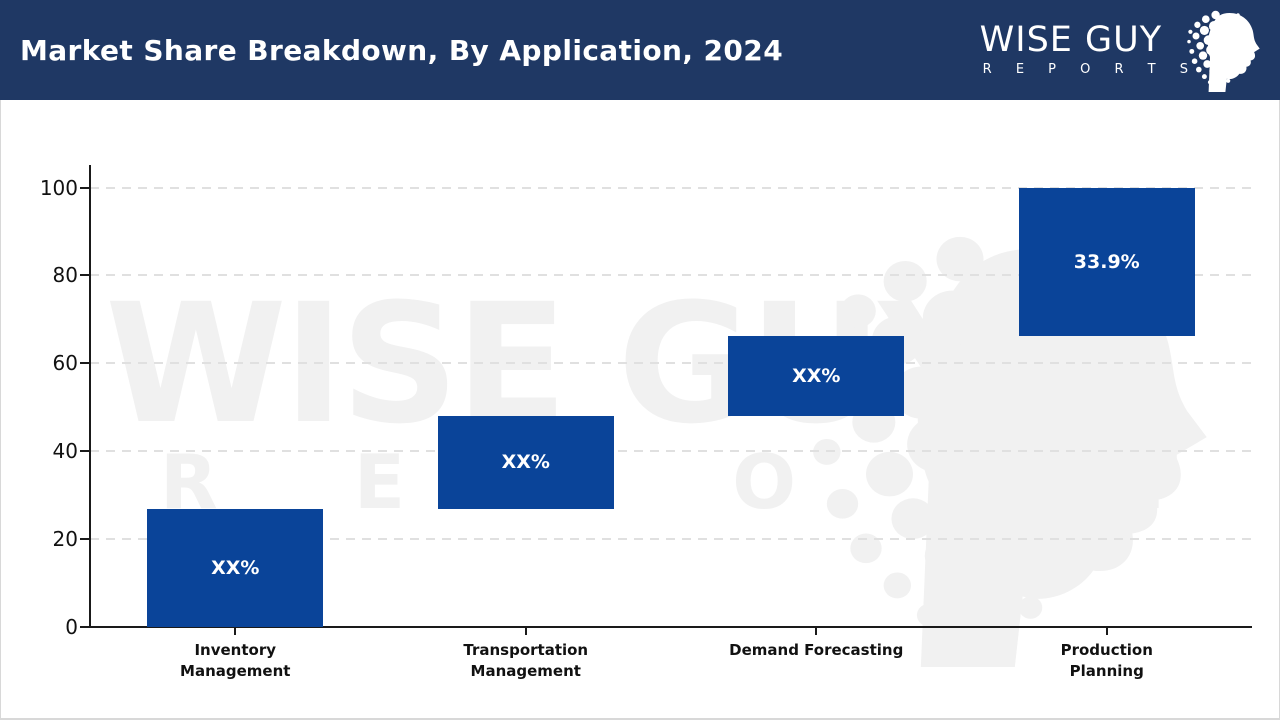 The width and height of the screenshot is (1280, 720). I want to click on logo-reports-text: R E P O R T S, so click(1090, 69).